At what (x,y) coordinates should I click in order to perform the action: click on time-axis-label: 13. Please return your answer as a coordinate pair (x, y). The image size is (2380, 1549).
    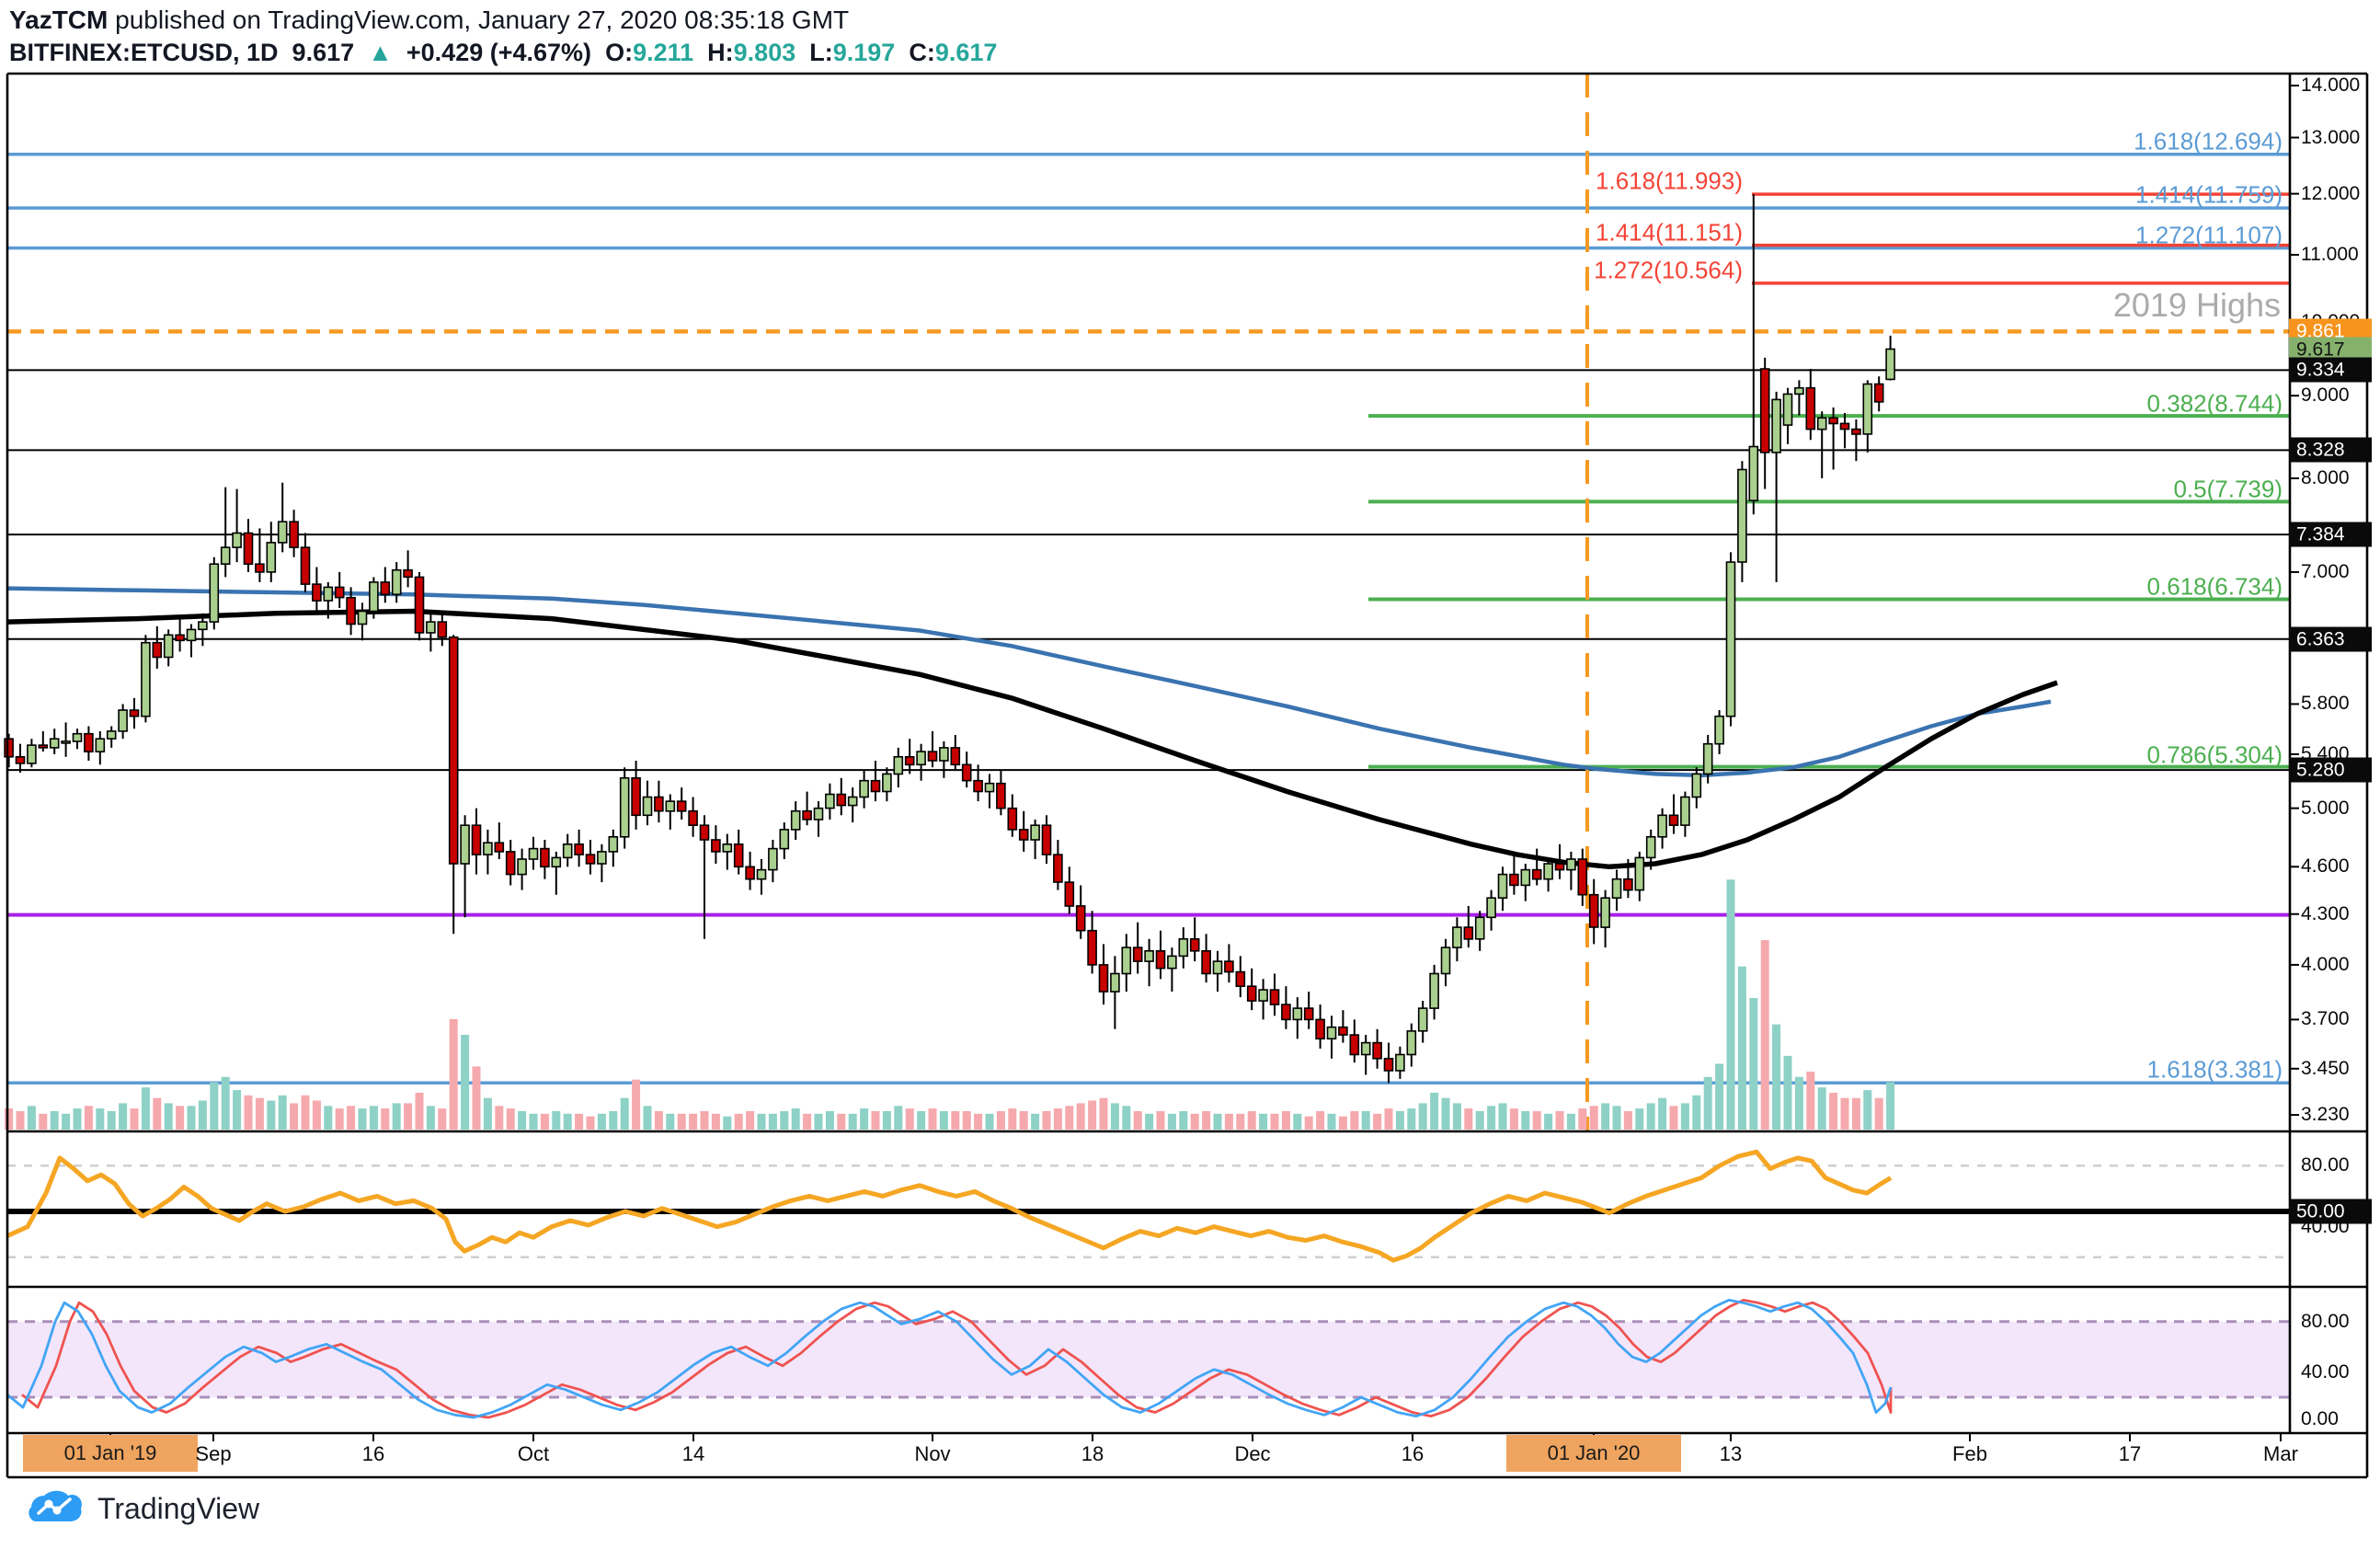
    Looking at the image, I should click on (1731, 1454).